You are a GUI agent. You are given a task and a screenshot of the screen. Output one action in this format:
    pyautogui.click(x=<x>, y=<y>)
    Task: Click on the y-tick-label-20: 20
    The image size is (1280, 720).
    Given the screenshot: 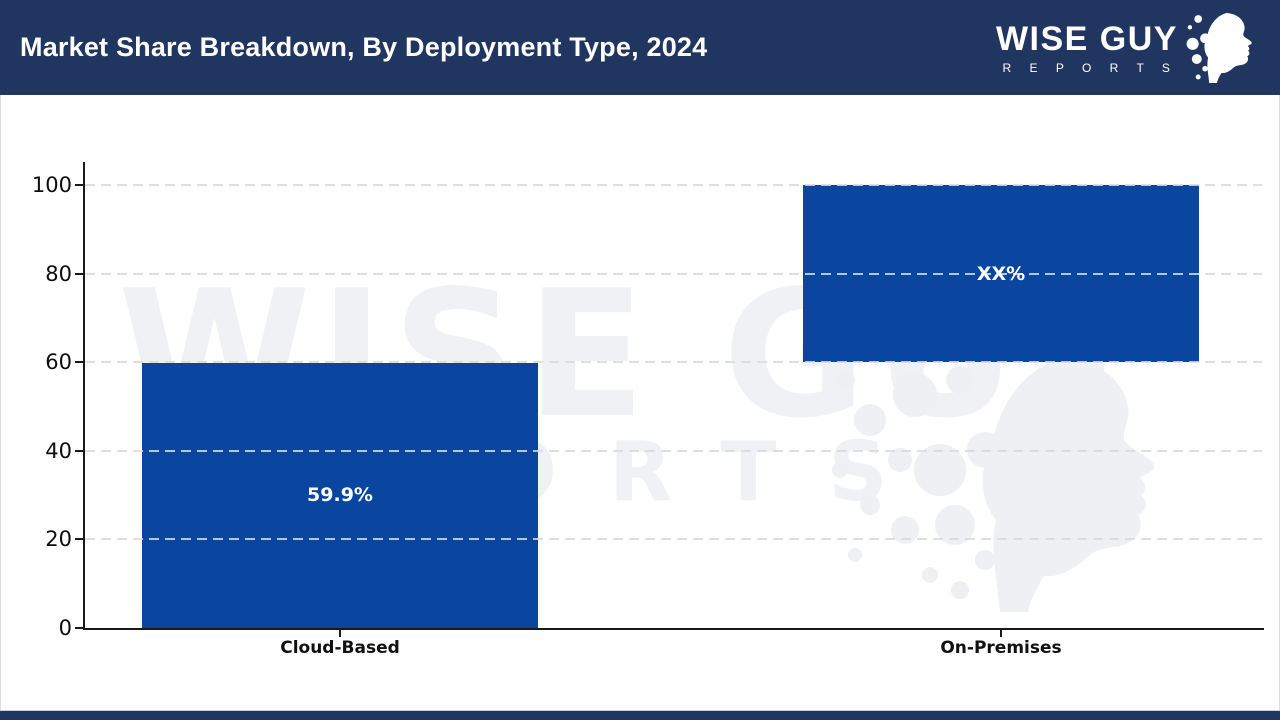 What is the action you would take?
    pyautogui.click(x=58, y=539)
    